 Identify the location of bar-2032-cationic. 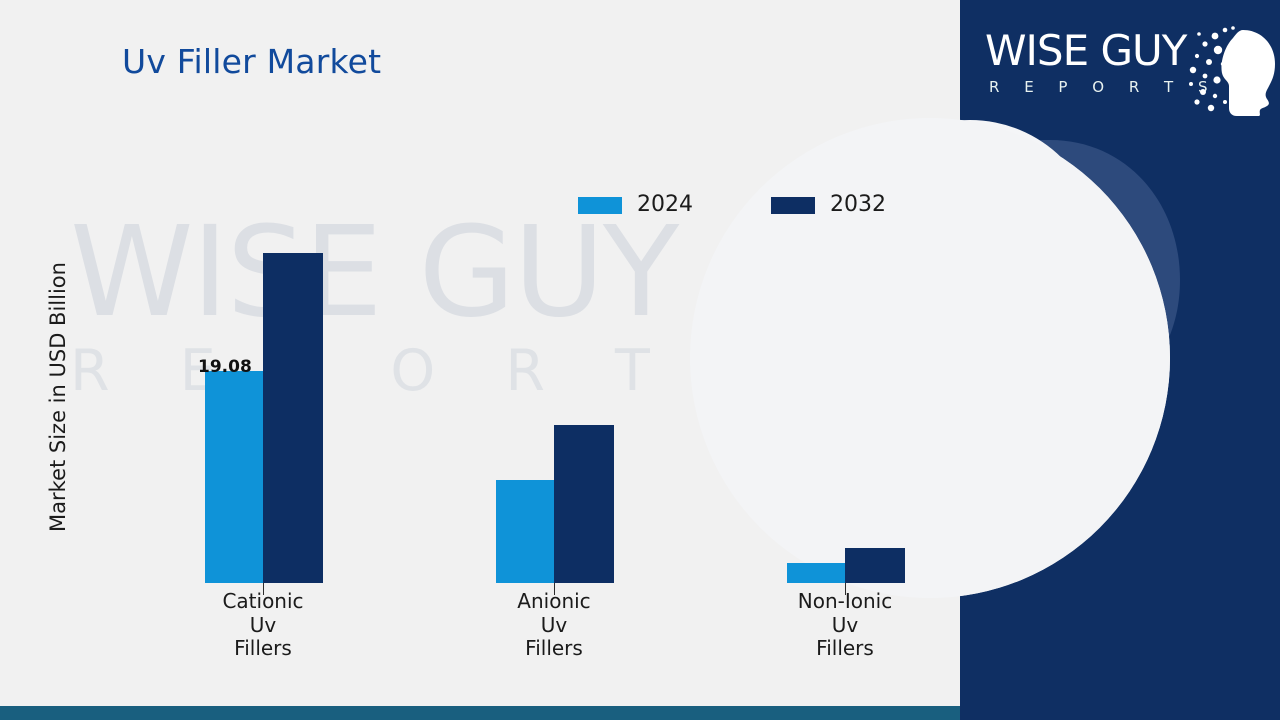
(293, 418).